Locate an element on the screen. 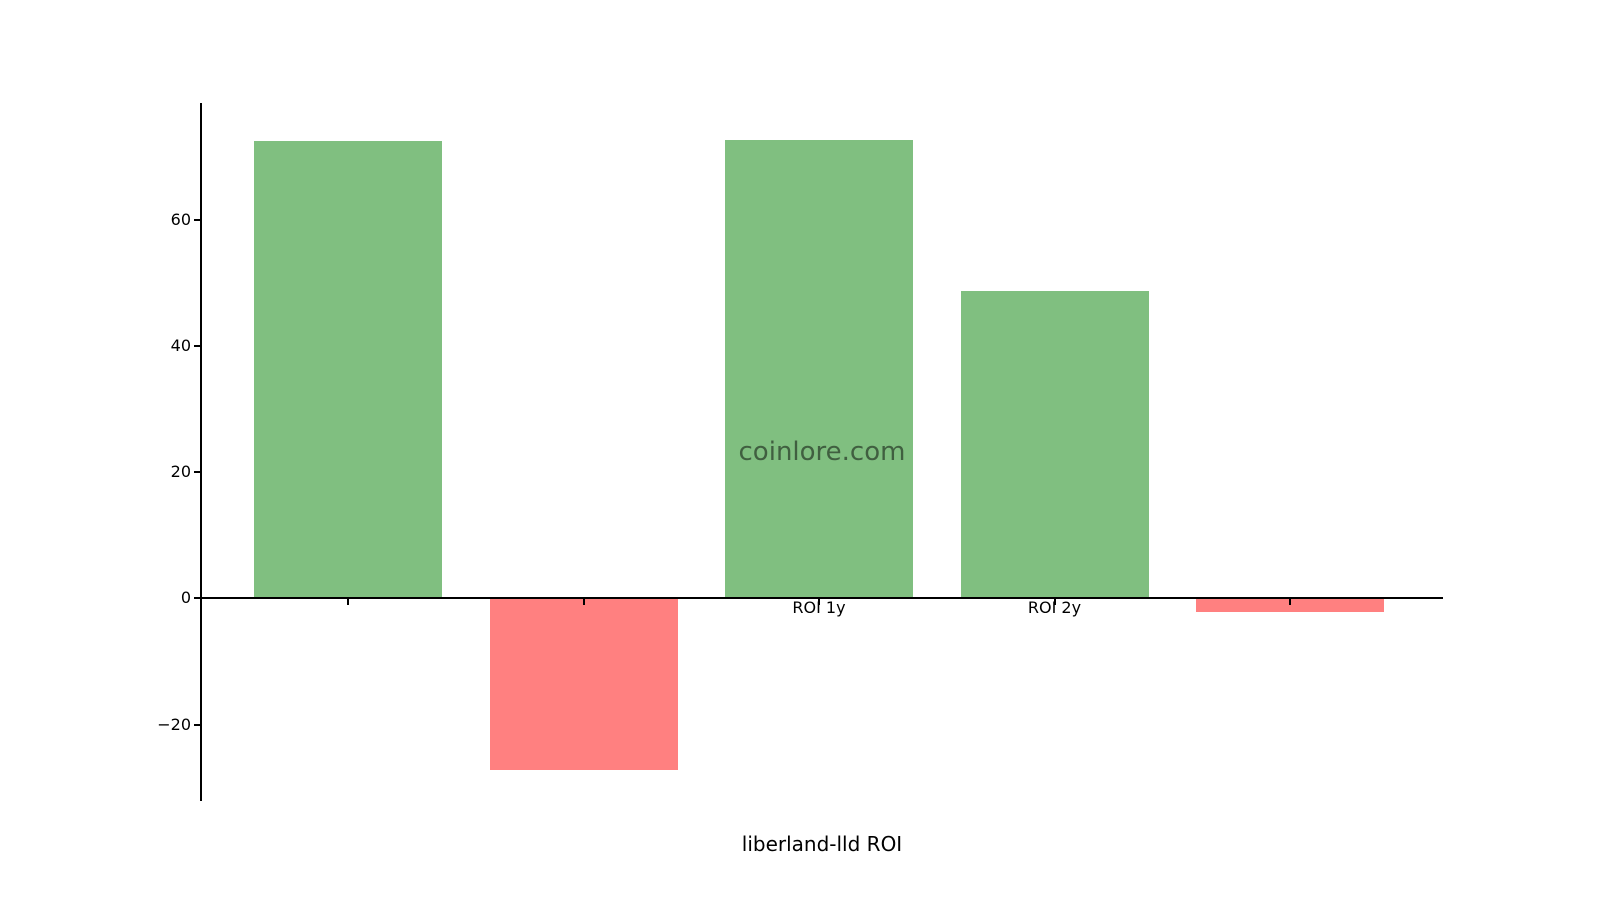 The height and width of the screenshot is (900, 1600). y-tick-label: 0 is located at coordinates (185, 598).